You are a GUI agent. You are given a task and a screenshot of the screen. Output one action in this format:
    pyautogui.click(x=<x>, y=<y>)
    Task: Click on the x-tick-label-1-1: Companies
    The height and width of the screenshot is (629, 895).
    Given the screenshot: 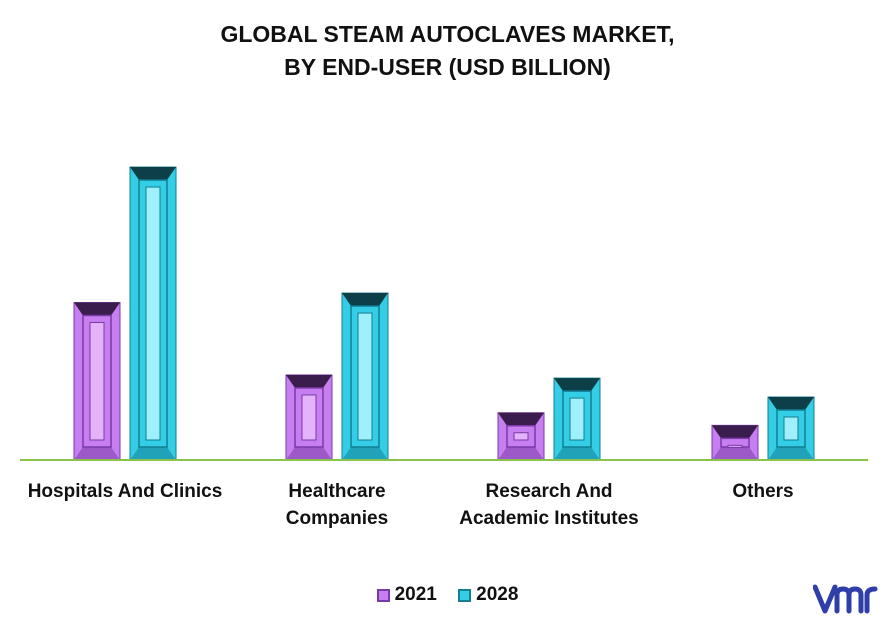 What is the action you would take?
    pyautogui.click(x=337, y=518)
    